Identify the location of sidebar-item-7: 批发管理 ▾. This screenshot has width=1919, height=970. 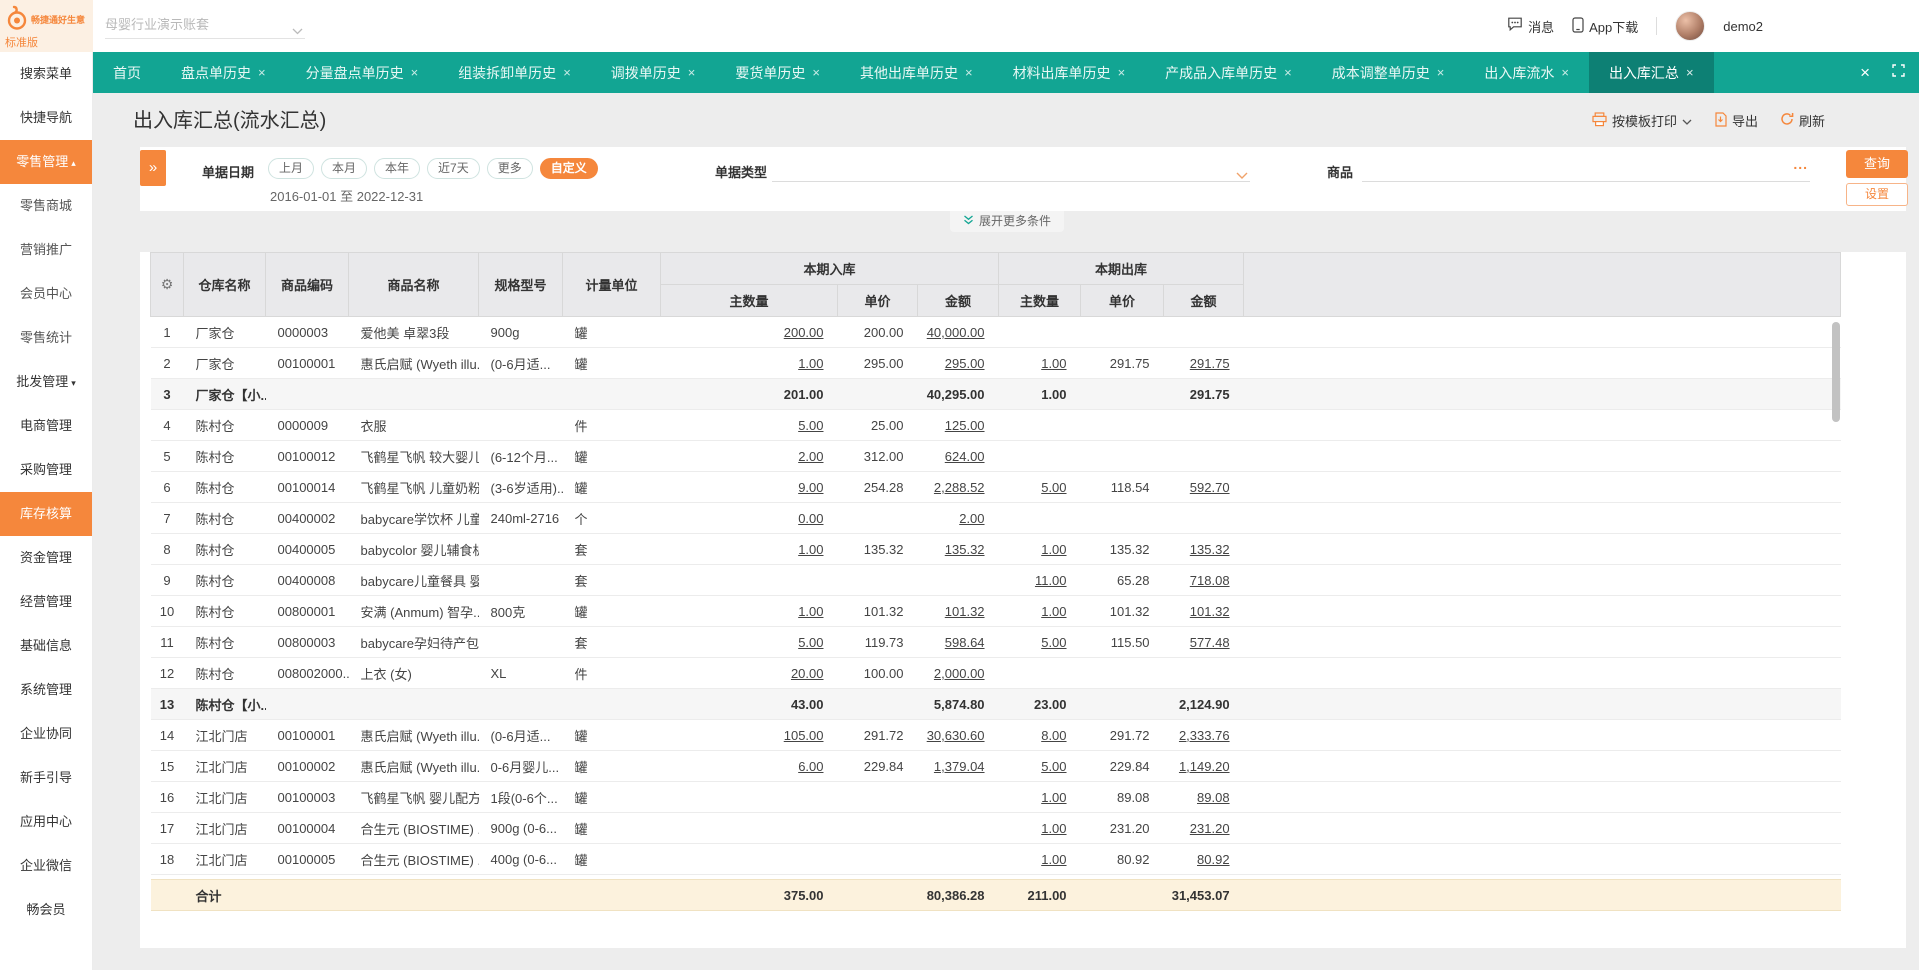
(46, 382).